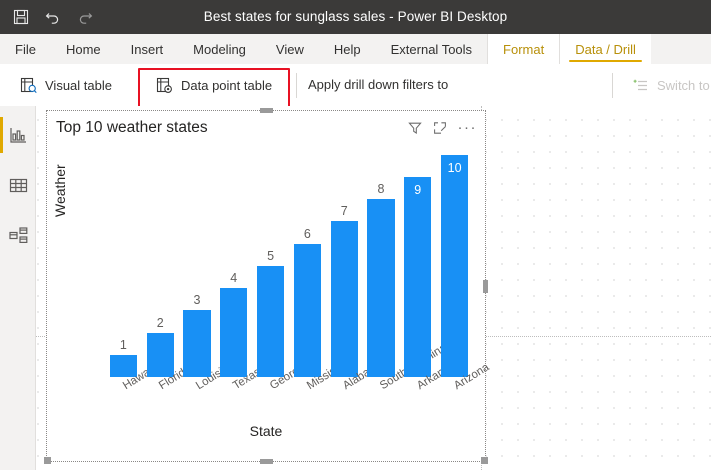 The height and width of the screenshot is (470, 711). What do you see at coordinates (683, 85) in the screenshot?
I see `switch-to-label: Switch to` at bounding box center [683, 85].